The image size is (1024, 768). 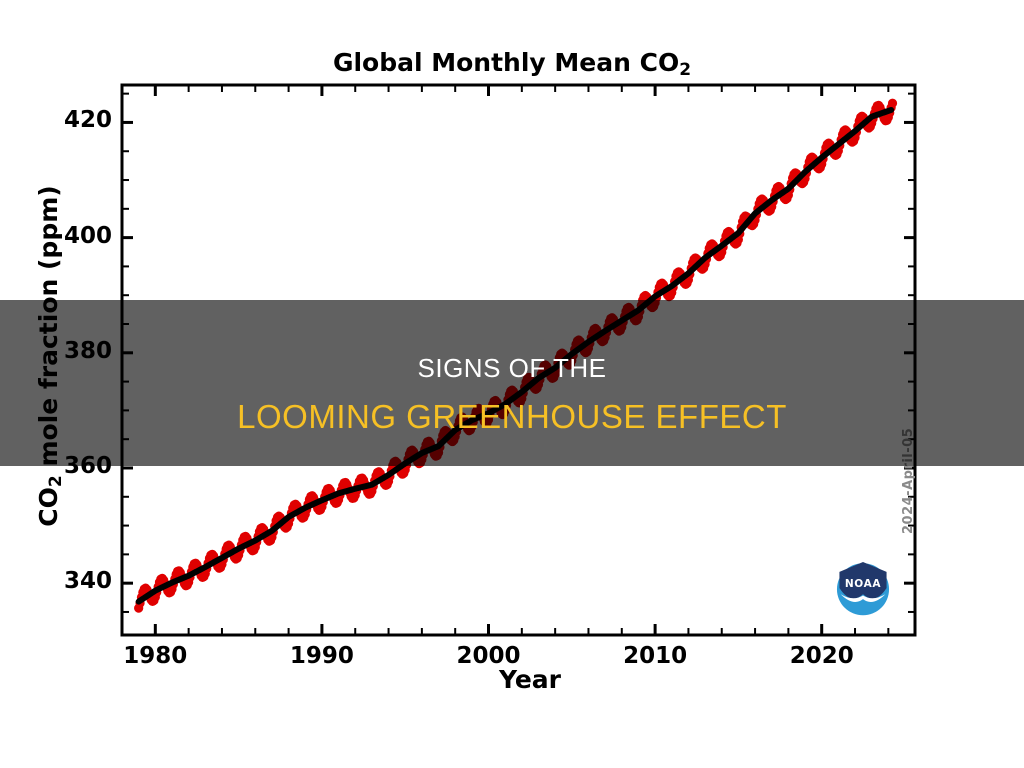 What do you see at coordinates (87, 120) in the screenshot?
I see `y-tick-label: 420` at bounding box center [87, 120].